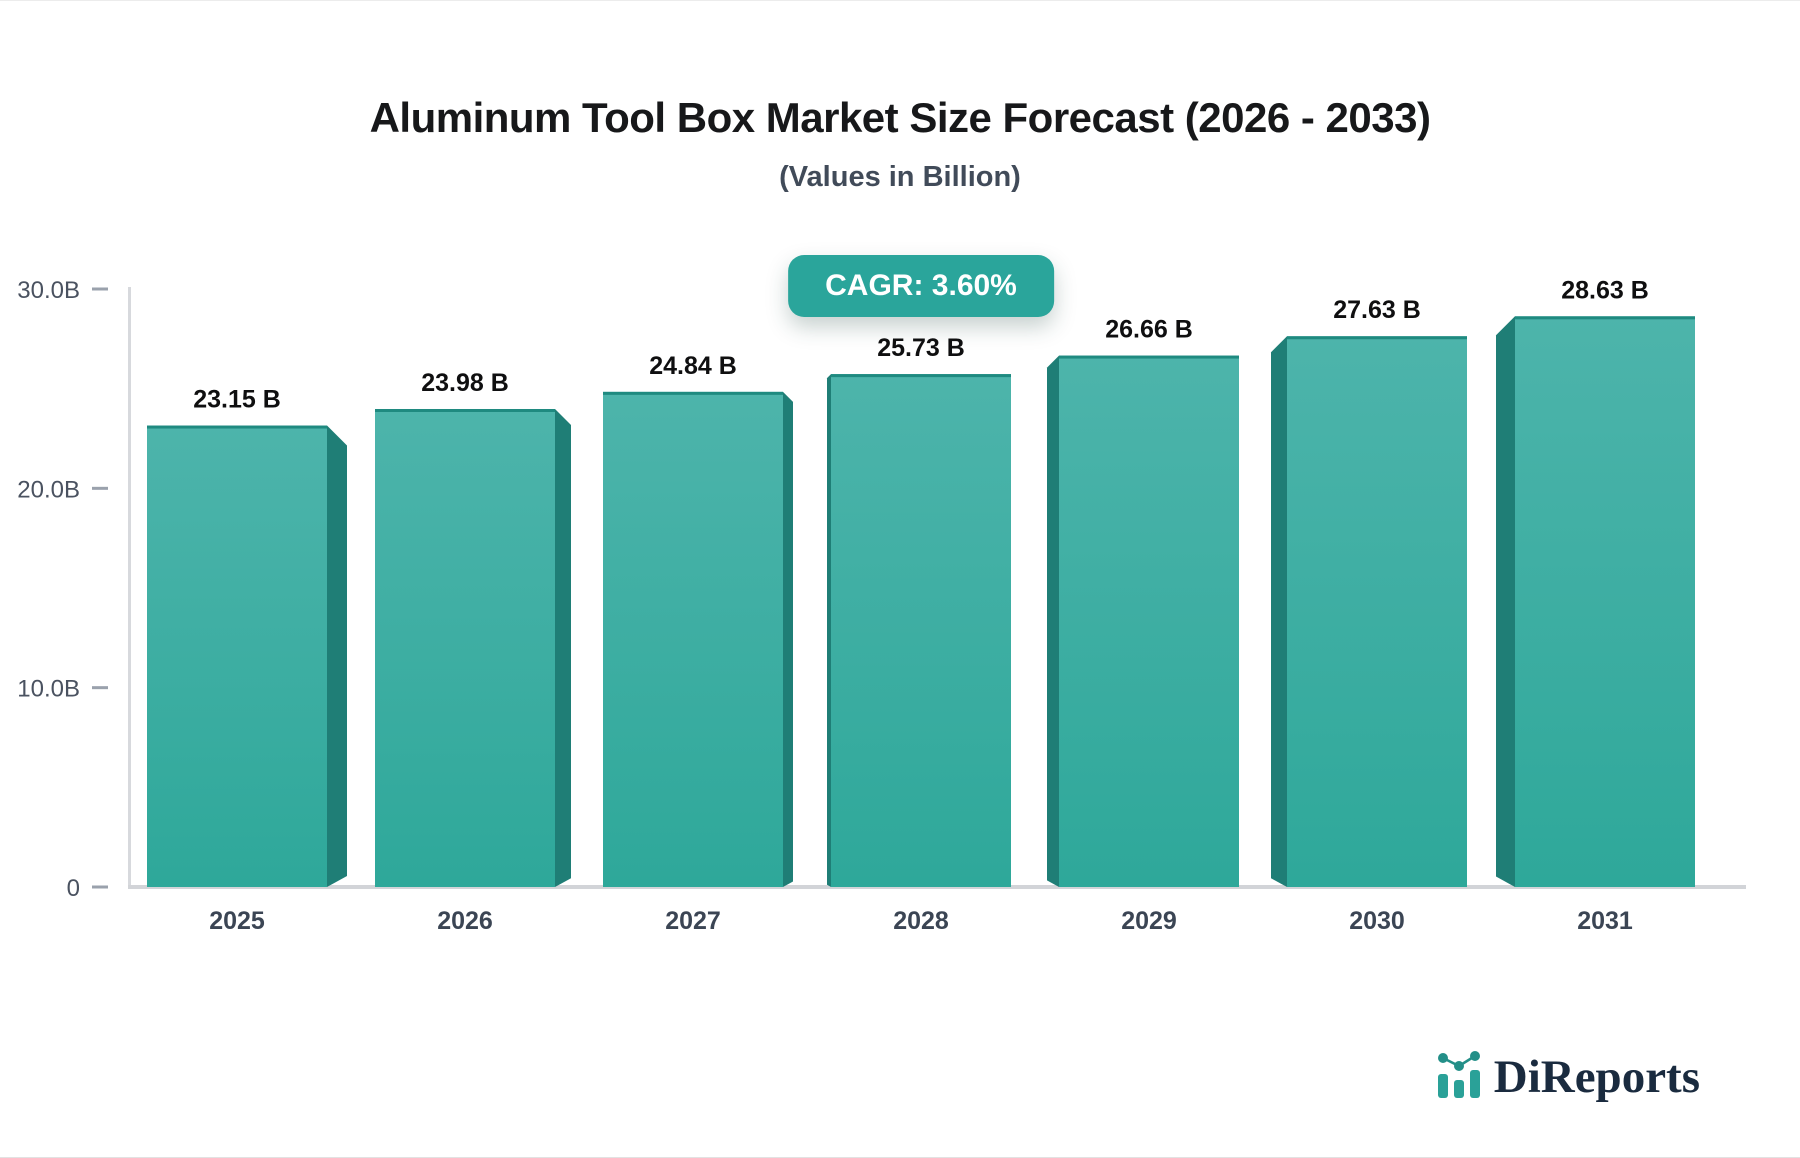 The image size is (1800, 1158). I want to click on y-axis-tick-label: 10.0B, so click(48, 689).